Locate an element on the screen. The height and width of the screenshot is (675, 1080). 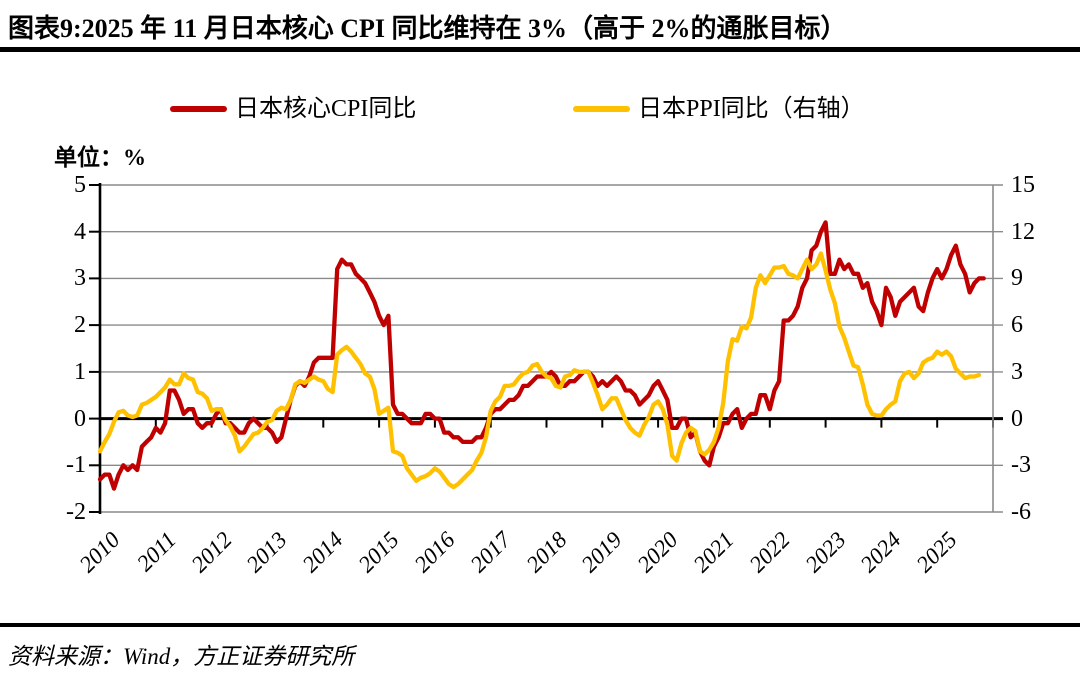
source-divider is located at coordinates (540, 625).